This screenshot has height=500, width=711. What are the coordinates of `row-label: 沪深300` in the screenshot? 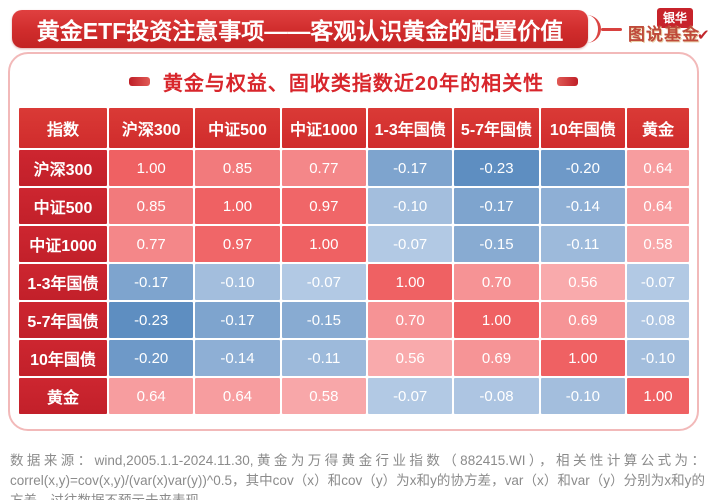 It's located at (63, 168).